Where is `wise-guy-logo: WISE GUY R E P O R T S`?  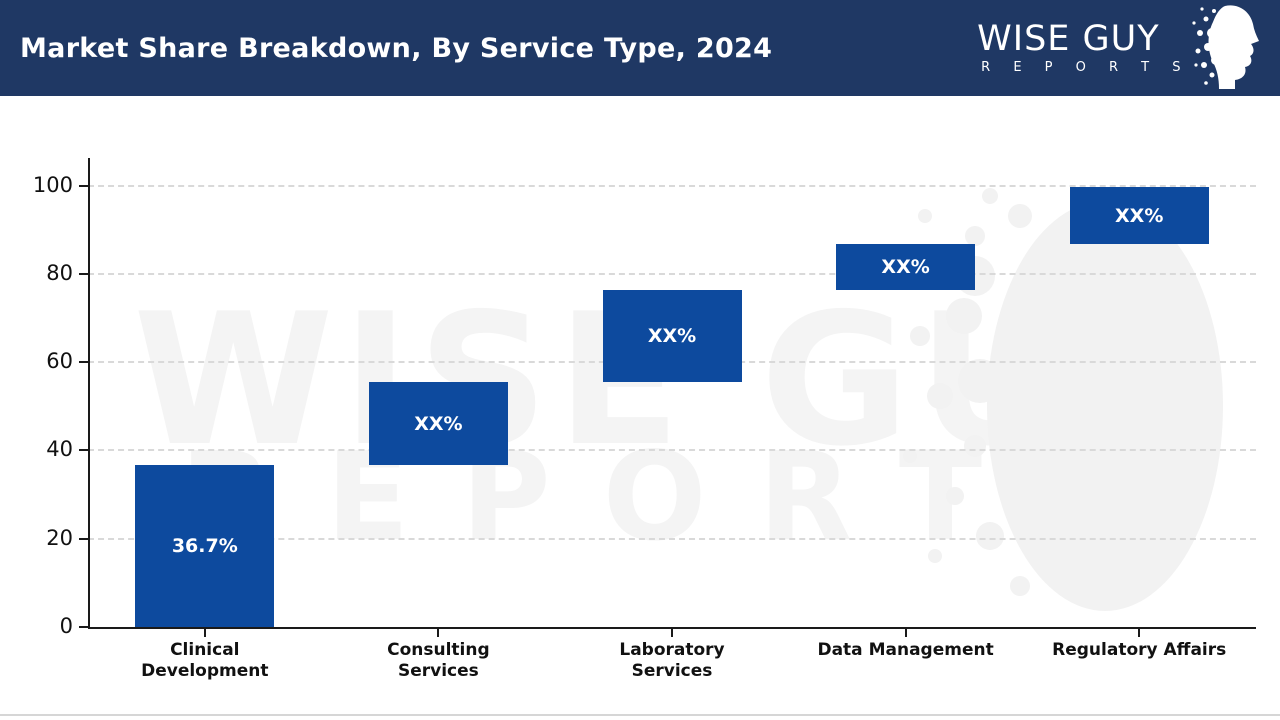
wise-guy-logo: WISE GUY R E P O R T S is located at coordinates (1119, 48).